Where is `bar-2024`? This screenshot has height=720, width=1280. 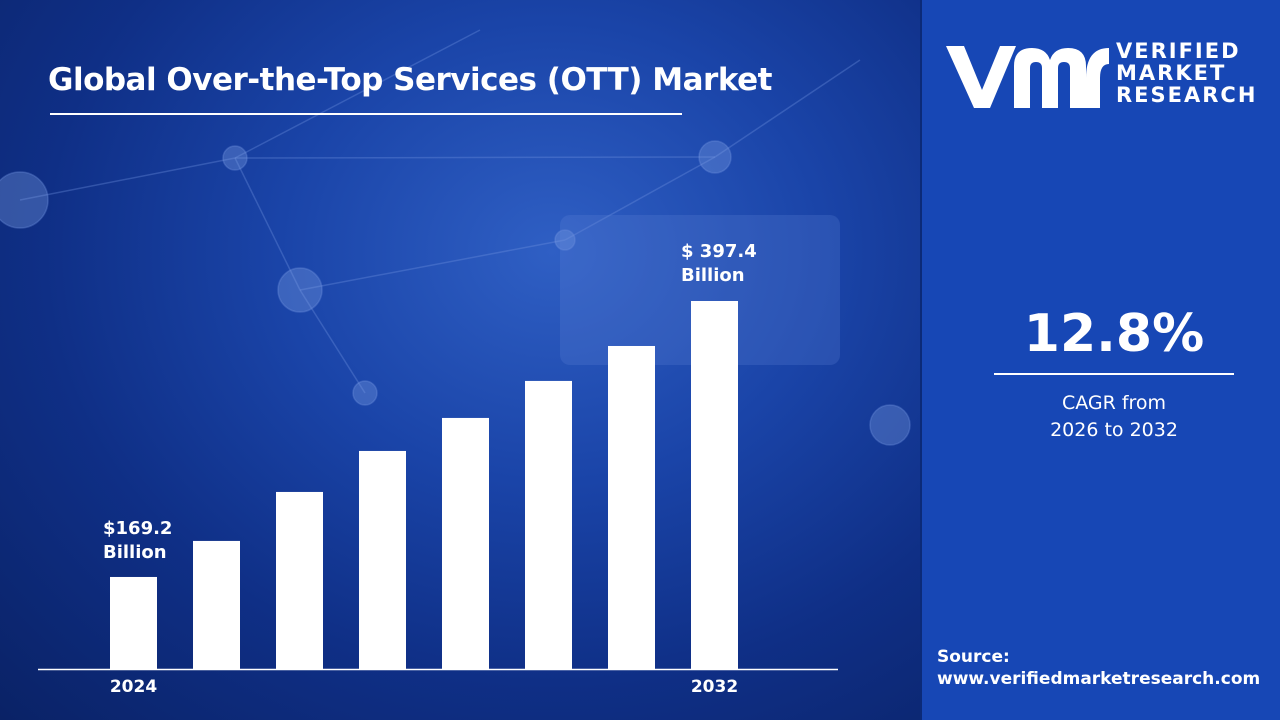 bar-2024 is located at coordinates (133, 622).